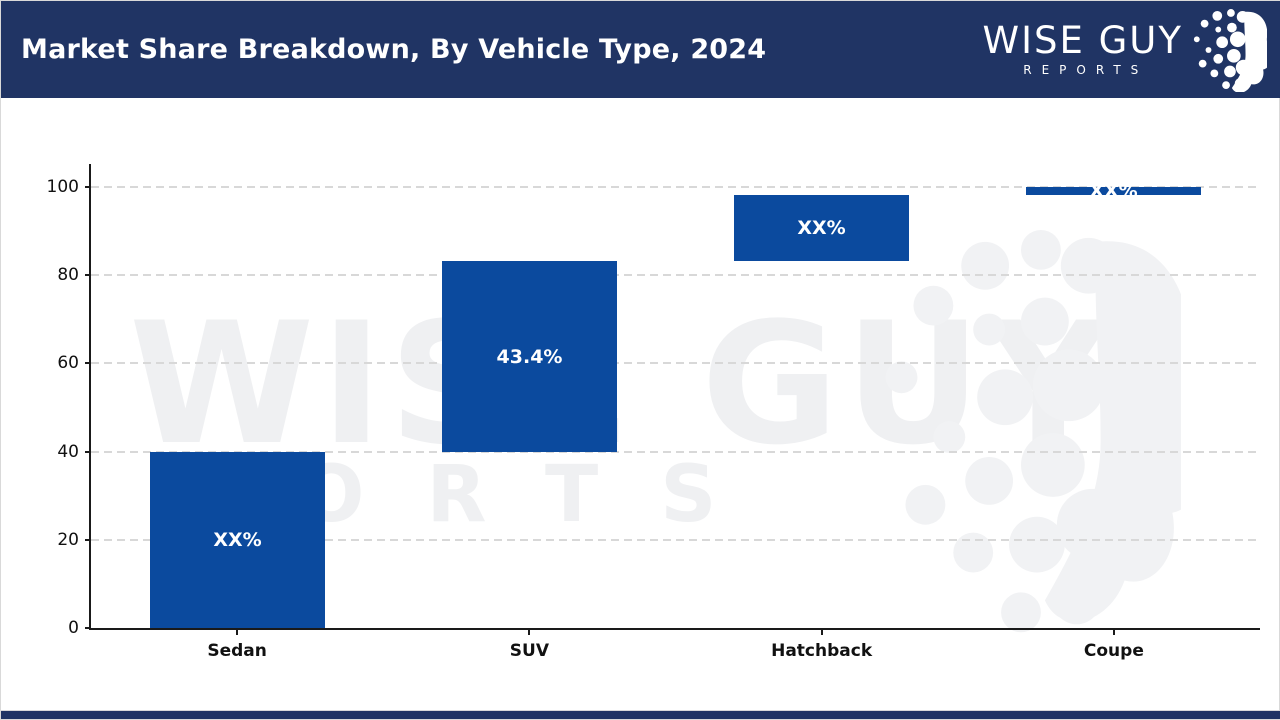 Image resolution: width=1280 pixels, height=720 pixels. Describe the element at coordinates (68, 539) in the screenshot. I see `y-tick-label-20: 20` at that location.